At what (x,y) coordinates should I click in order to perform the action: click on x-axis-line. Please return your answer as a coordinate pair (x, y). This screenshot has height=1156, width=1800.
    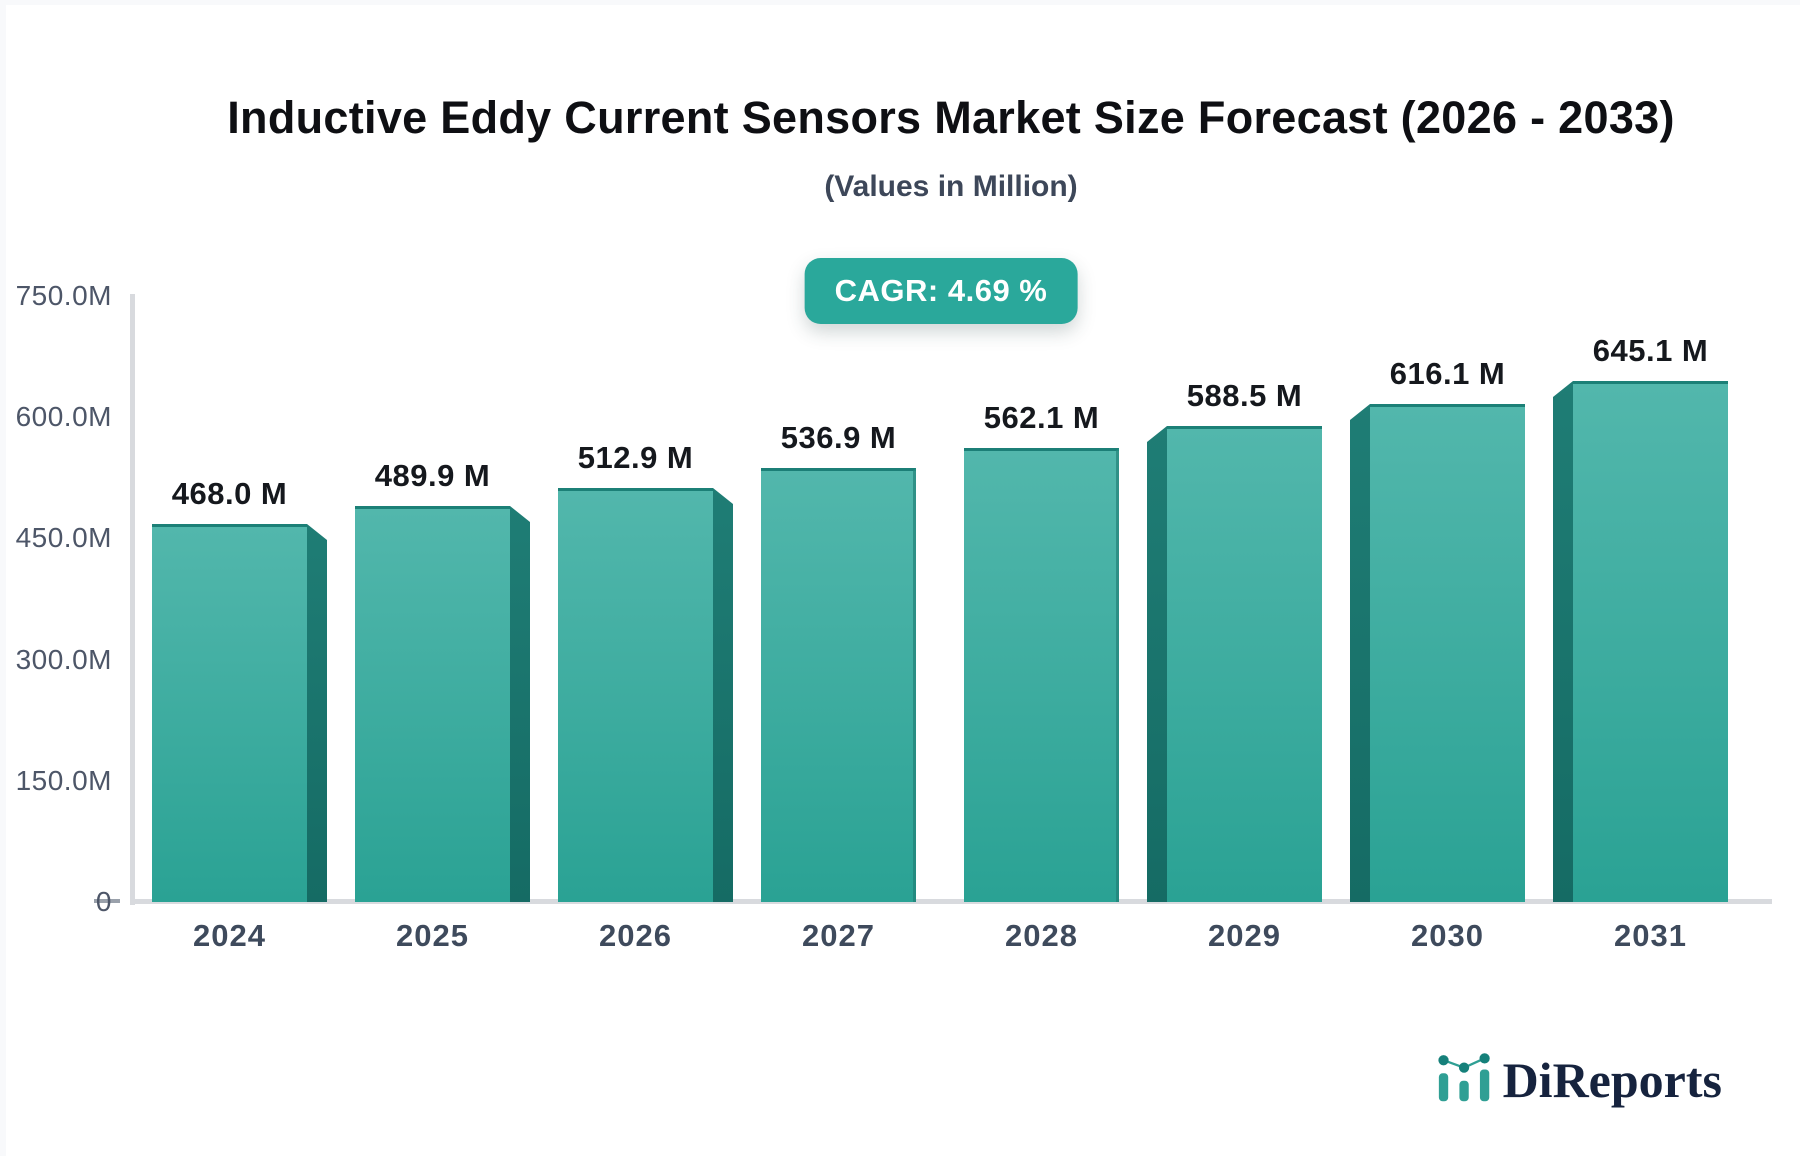
    Looking at the image, I should click on (951, 901).